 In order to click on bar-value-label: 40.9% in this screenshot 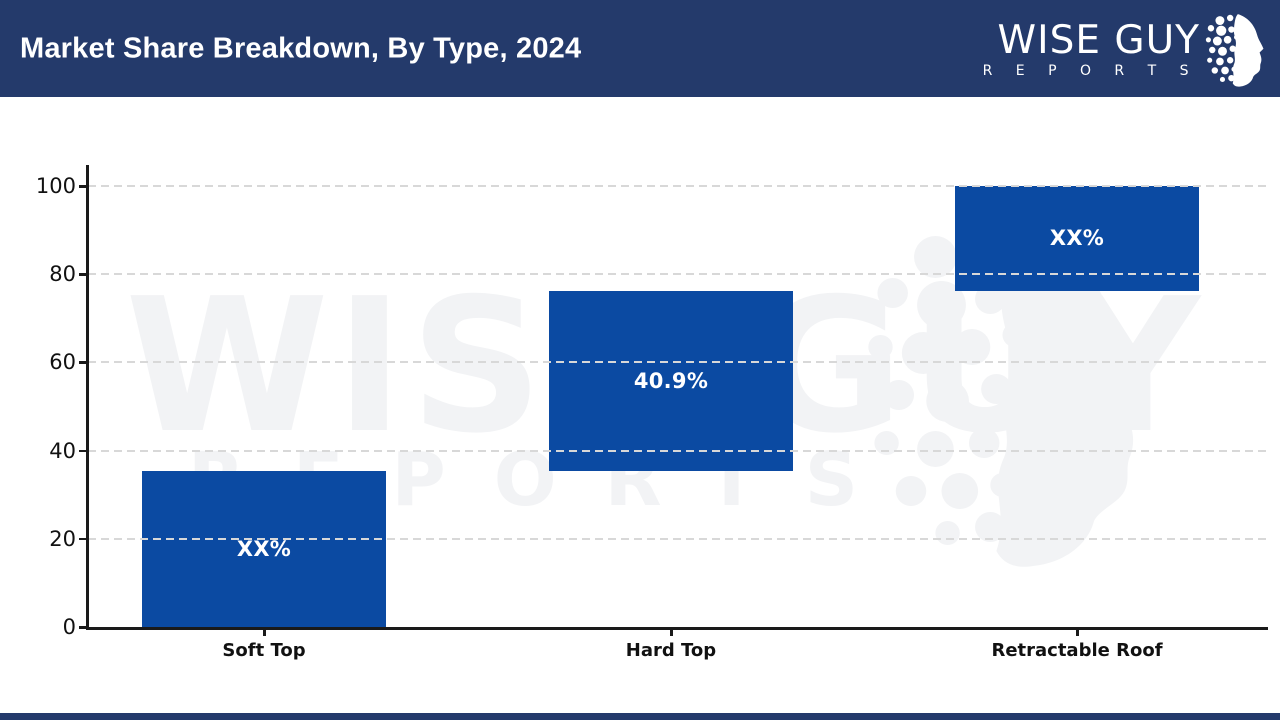, I will do `click(671, 380)`.